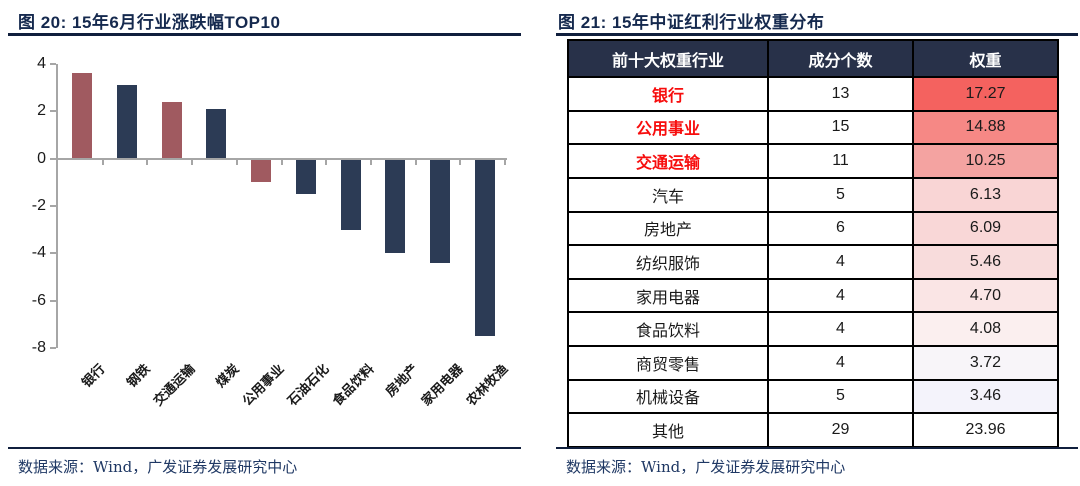 Image resolution: width=1080 pixels, height=486 pixels. What do you see at coordinates (840, 430) in the screenshot?
I see `count-cell: 29` at bounding box center [840, 430].